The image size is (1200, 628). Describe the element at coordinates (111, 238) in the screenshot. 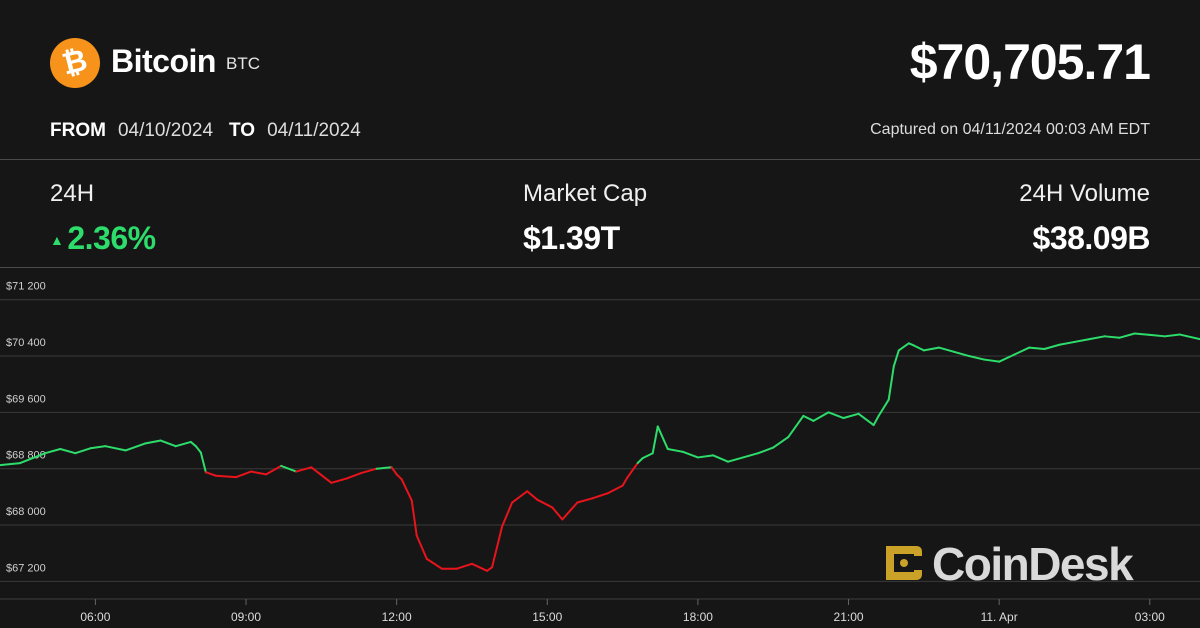

I see `change-24h-text: 2.36%` at that location.